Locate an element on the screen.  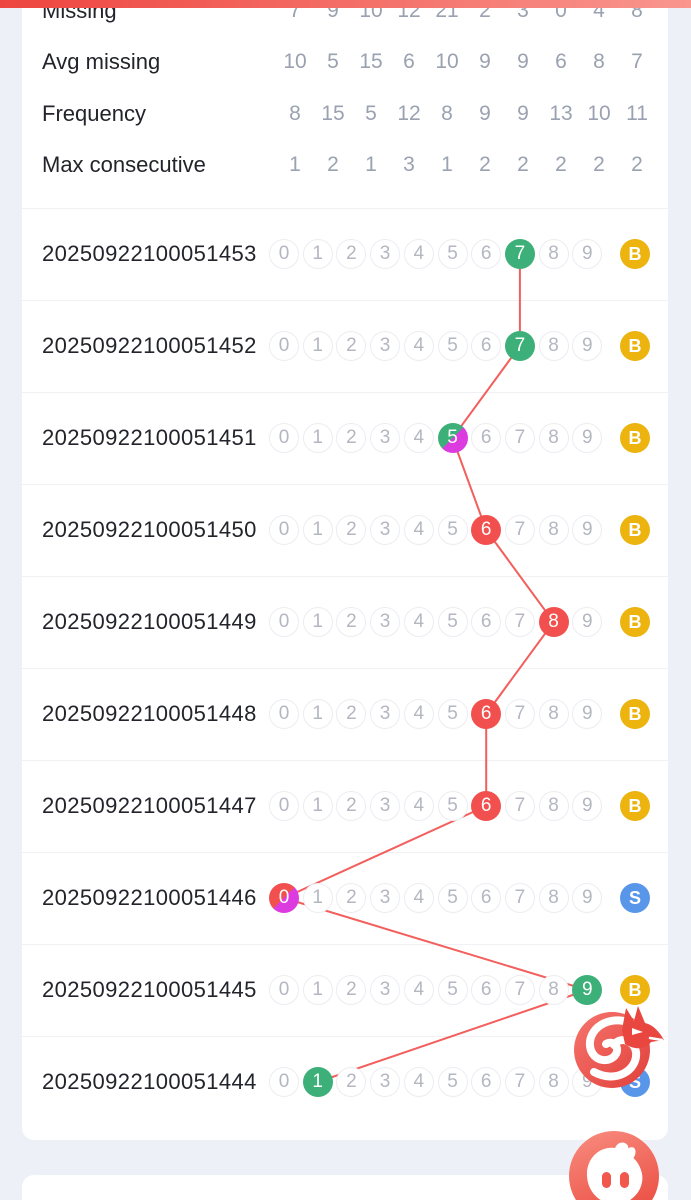
stat-value: 5 is located at coordinates (371, 113).